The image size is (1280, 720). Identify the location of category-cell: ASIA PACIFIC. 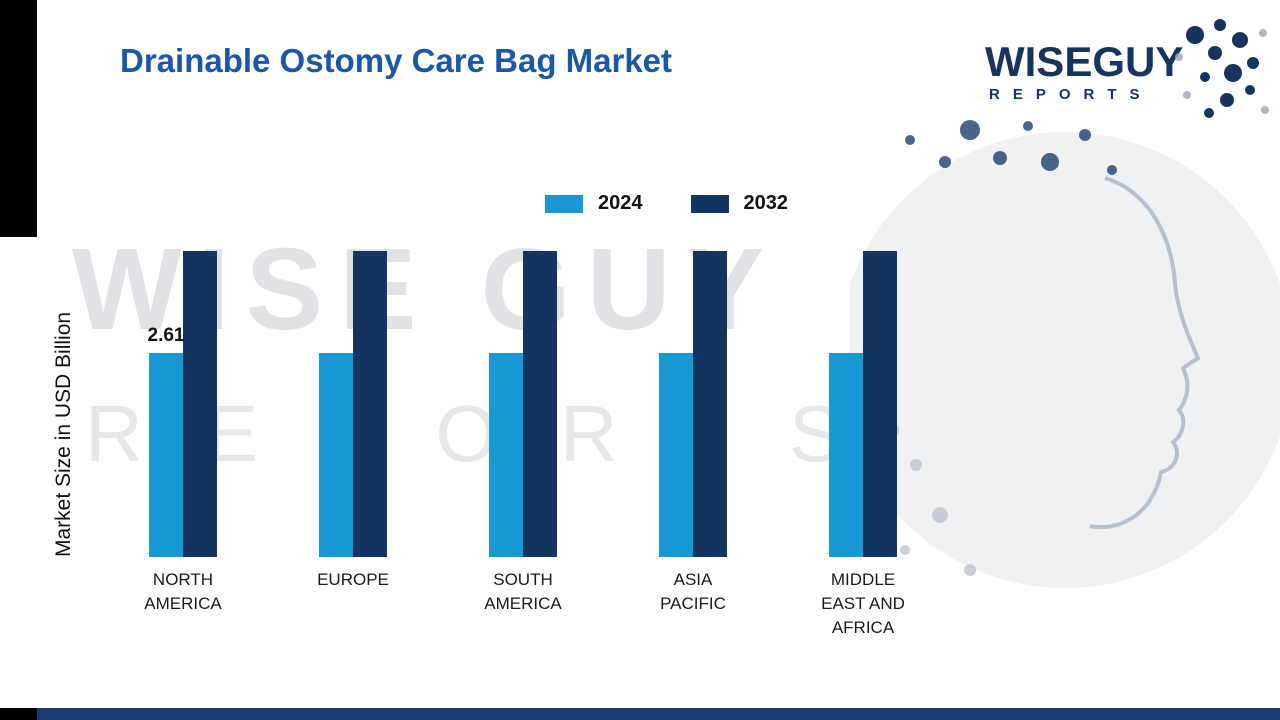
(693, 598).